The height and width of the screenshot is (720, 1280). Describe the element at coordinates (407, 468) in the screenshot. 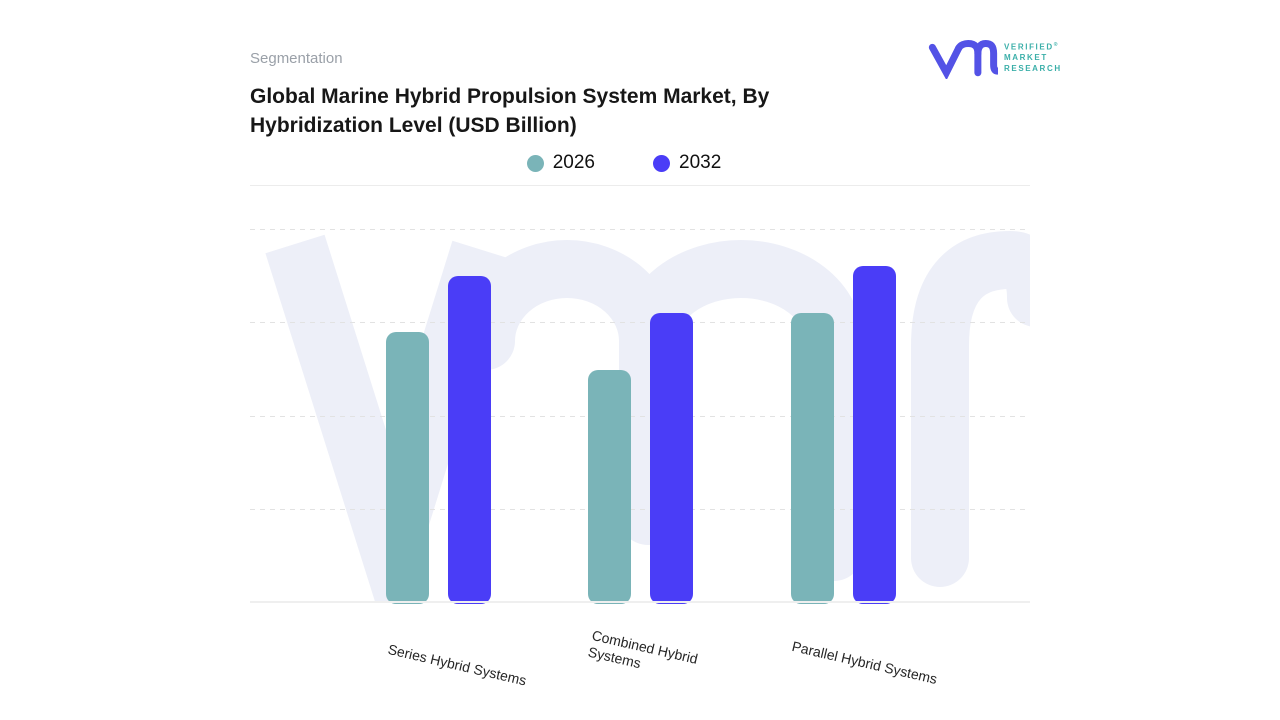

I see `bar-2026-series-hybrid-systems` at that location.